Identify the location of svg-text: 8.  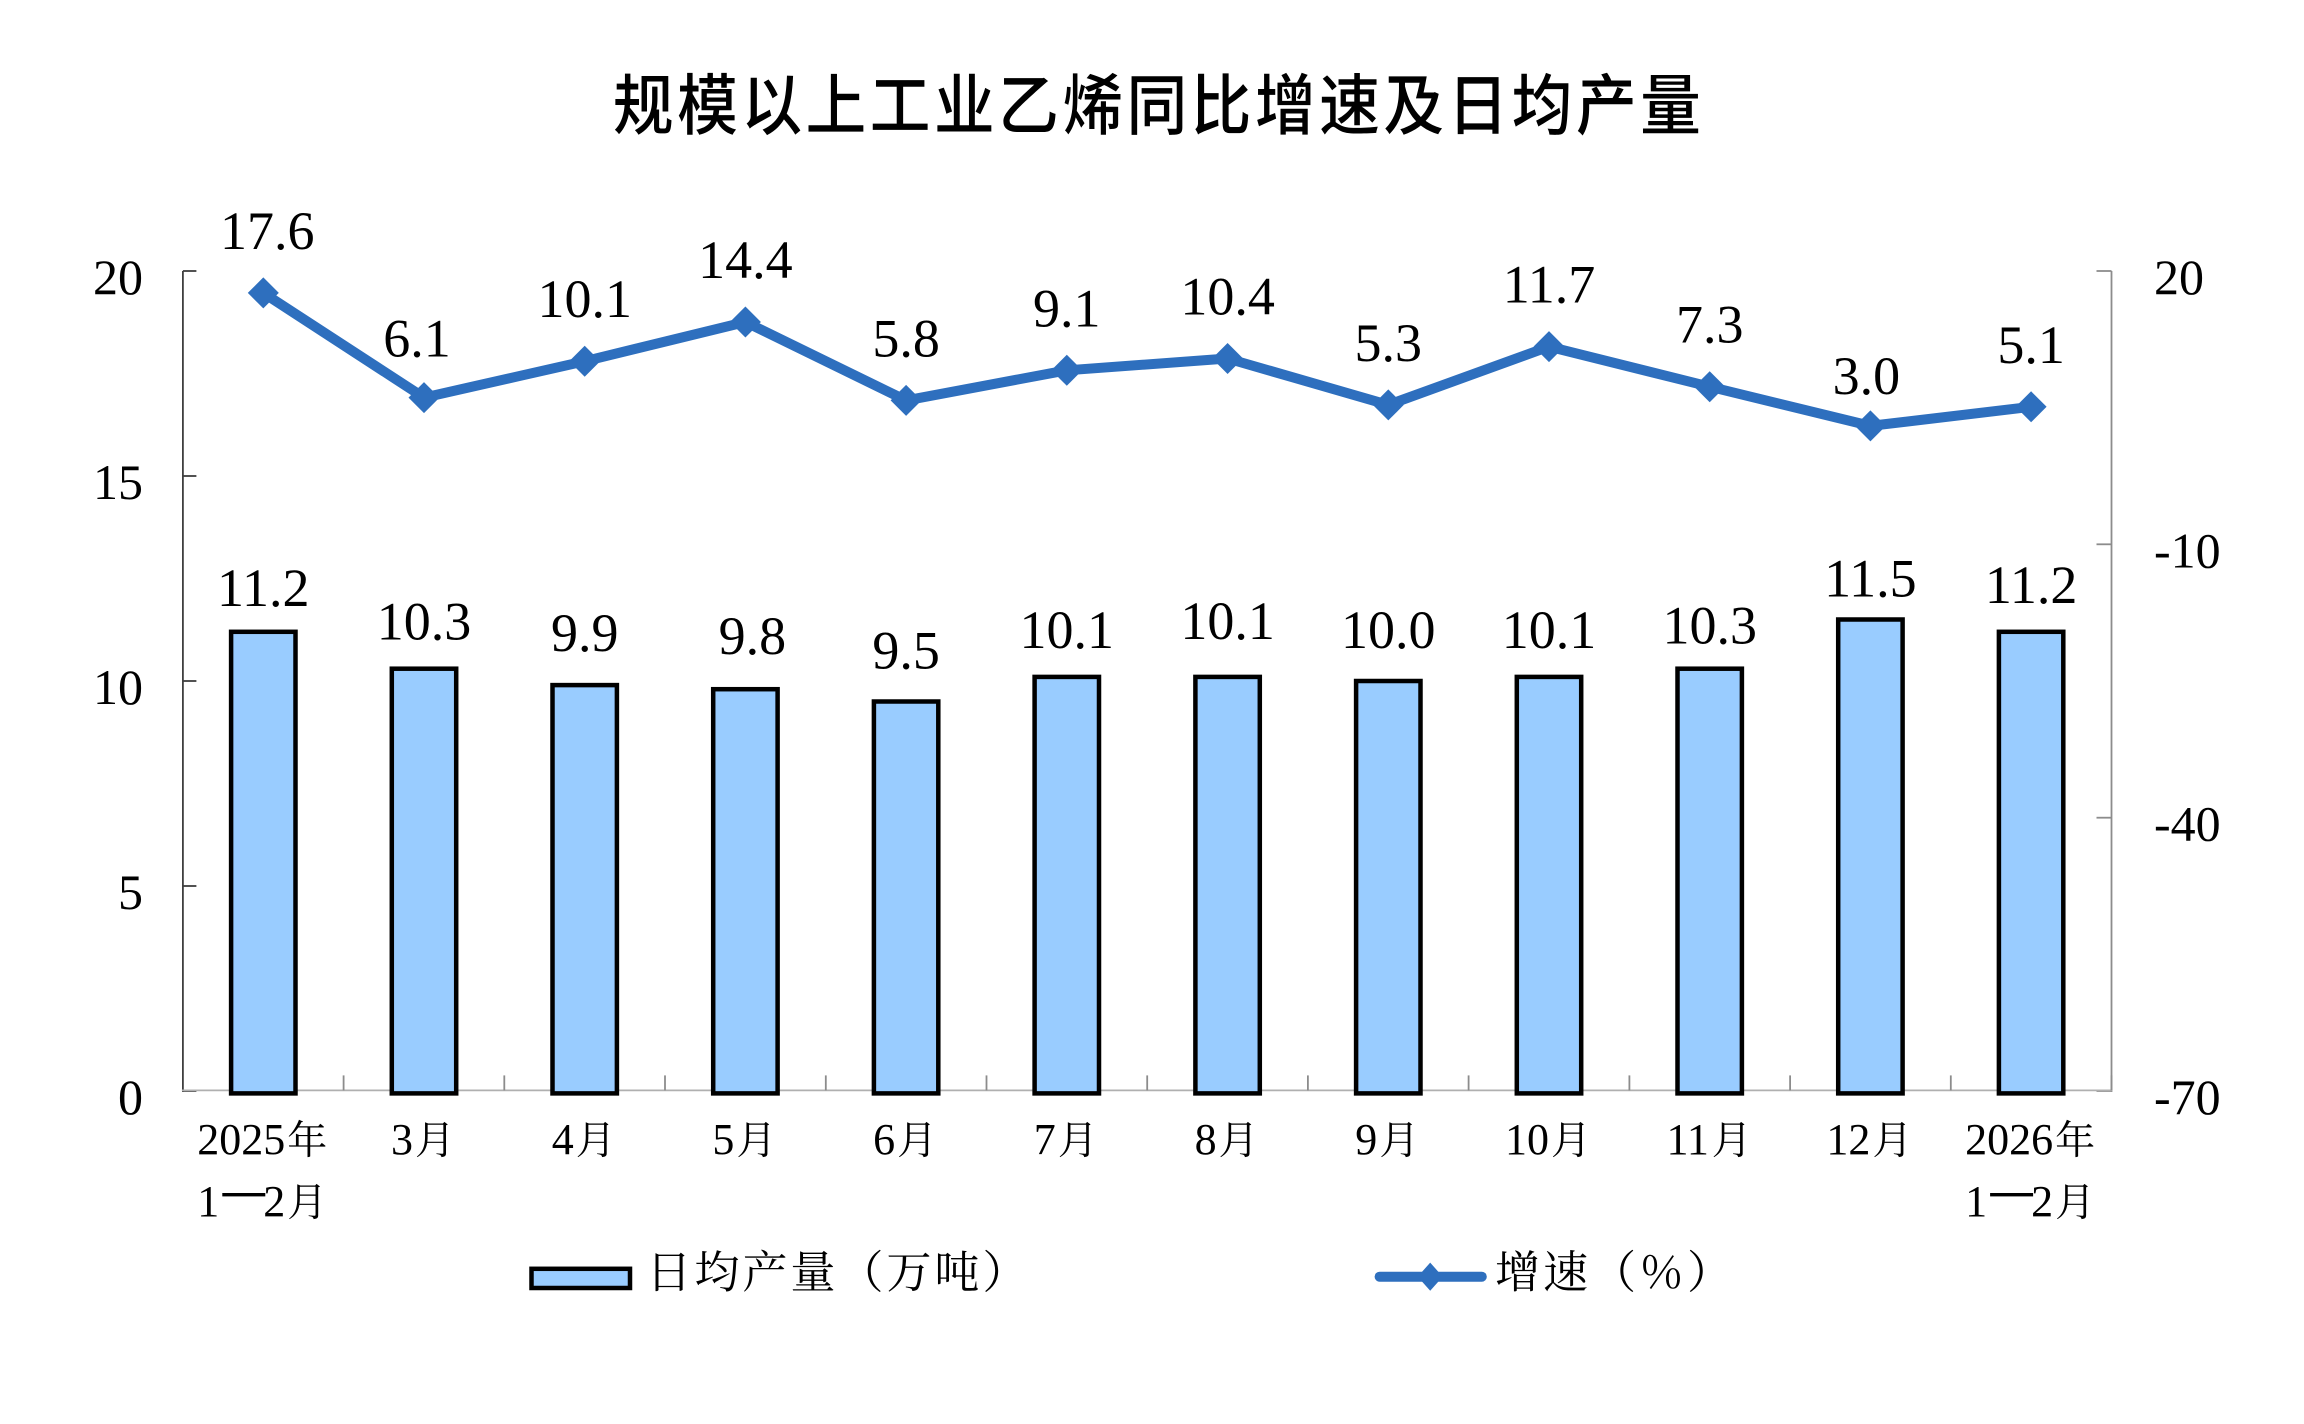
(1206, 1139).